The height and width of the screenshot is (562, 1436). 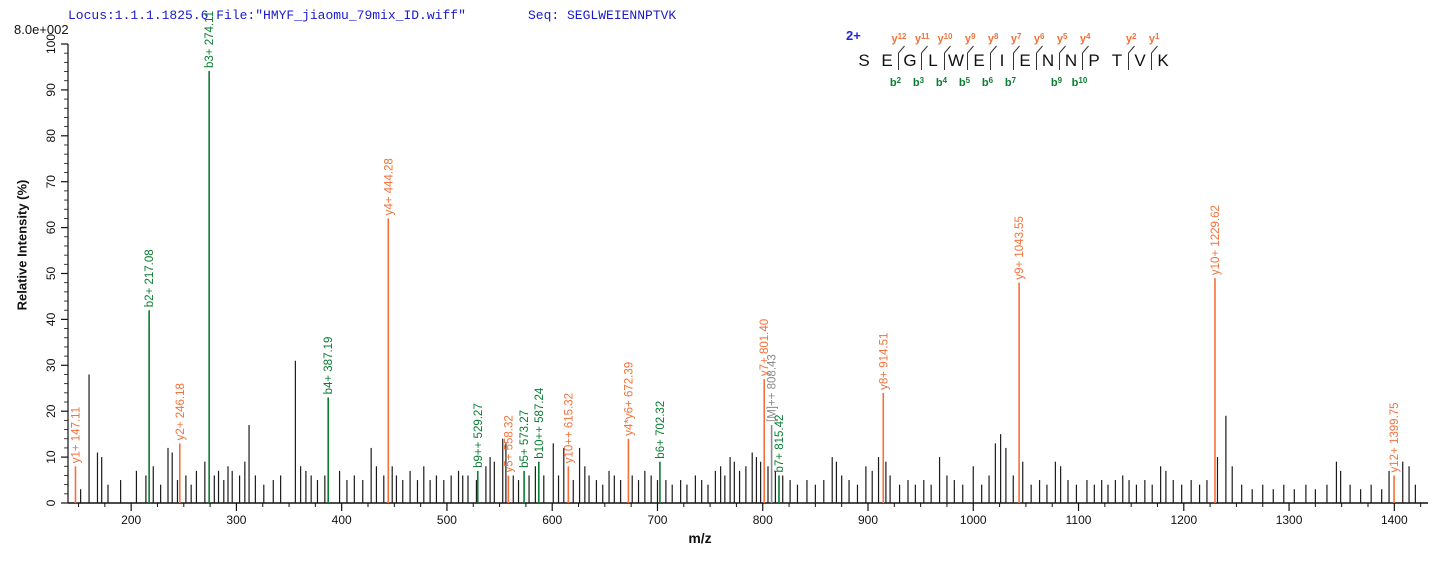 What do you see at coordinates (1062, 38) in the screenshot?
I see `y-ion-label: y5` at bounding box center [1062, 38].